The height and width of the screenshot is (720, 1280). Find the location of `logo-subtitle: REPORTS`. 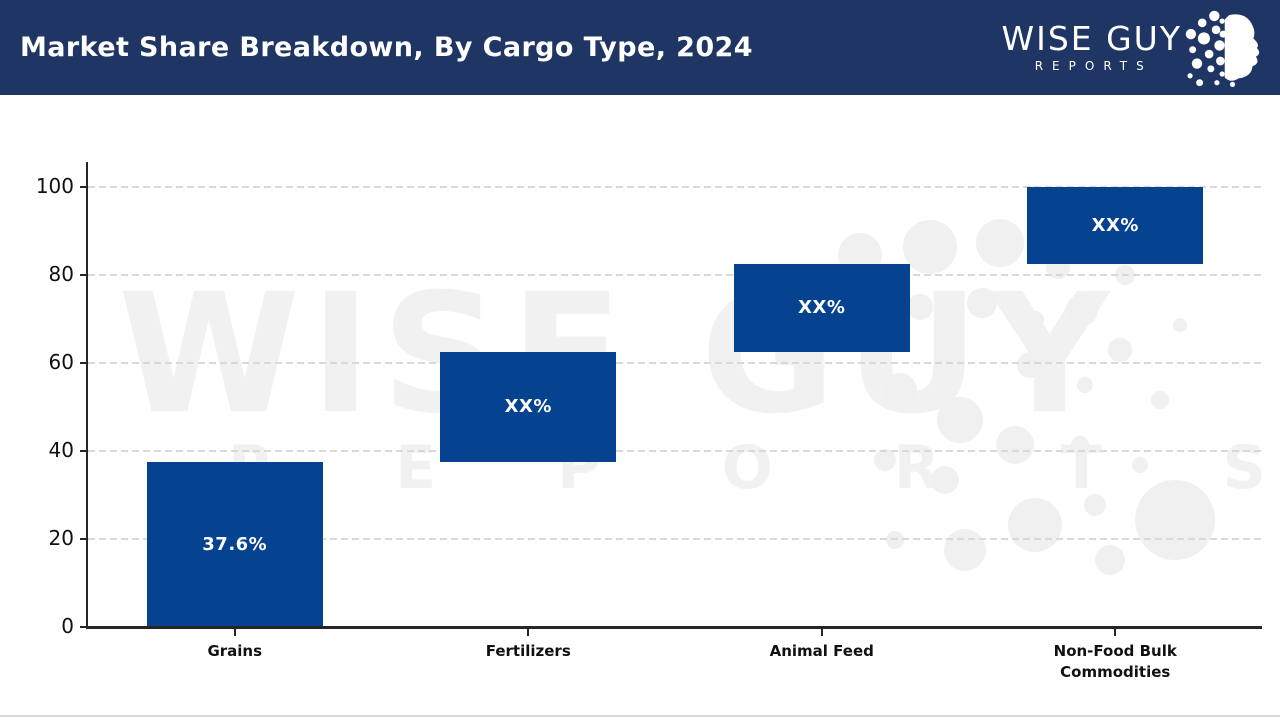

logo-subtitle: REPORTS is located at coordinates (1093, 66).